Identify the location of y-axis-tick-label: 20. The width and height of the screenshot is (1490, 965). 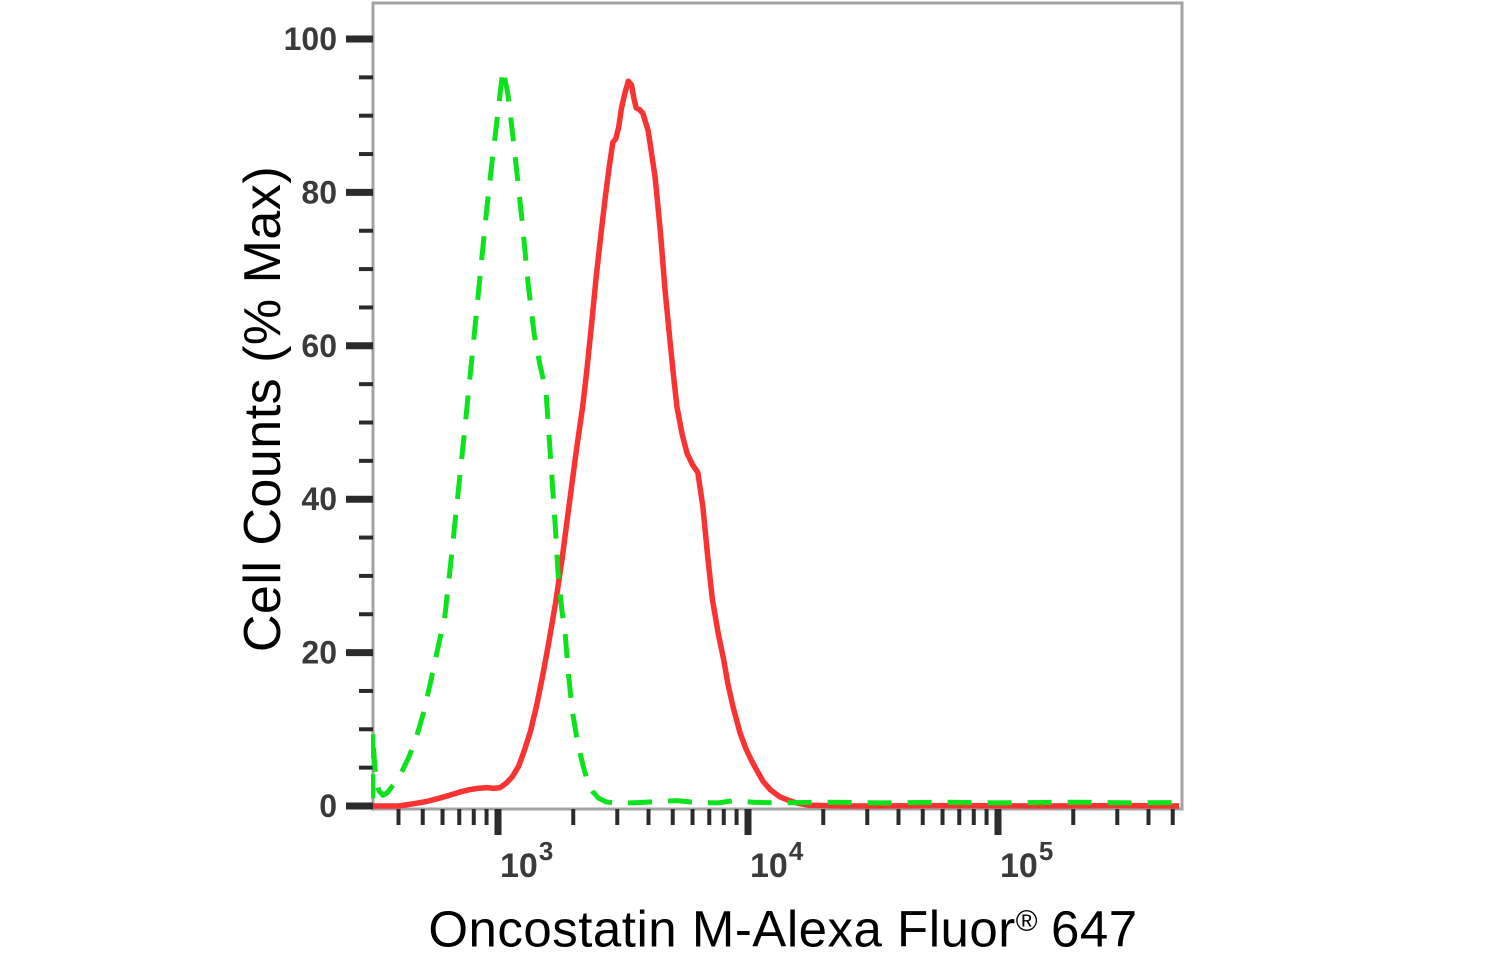
(319, 653).